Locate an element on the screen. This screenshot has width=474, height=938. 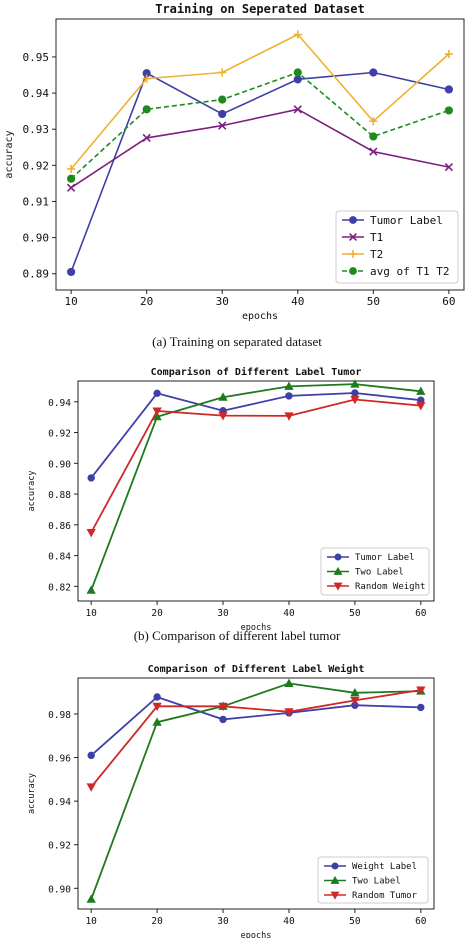
chart-0-ytick-label: 0.93 is located at coordinates (36, 129).